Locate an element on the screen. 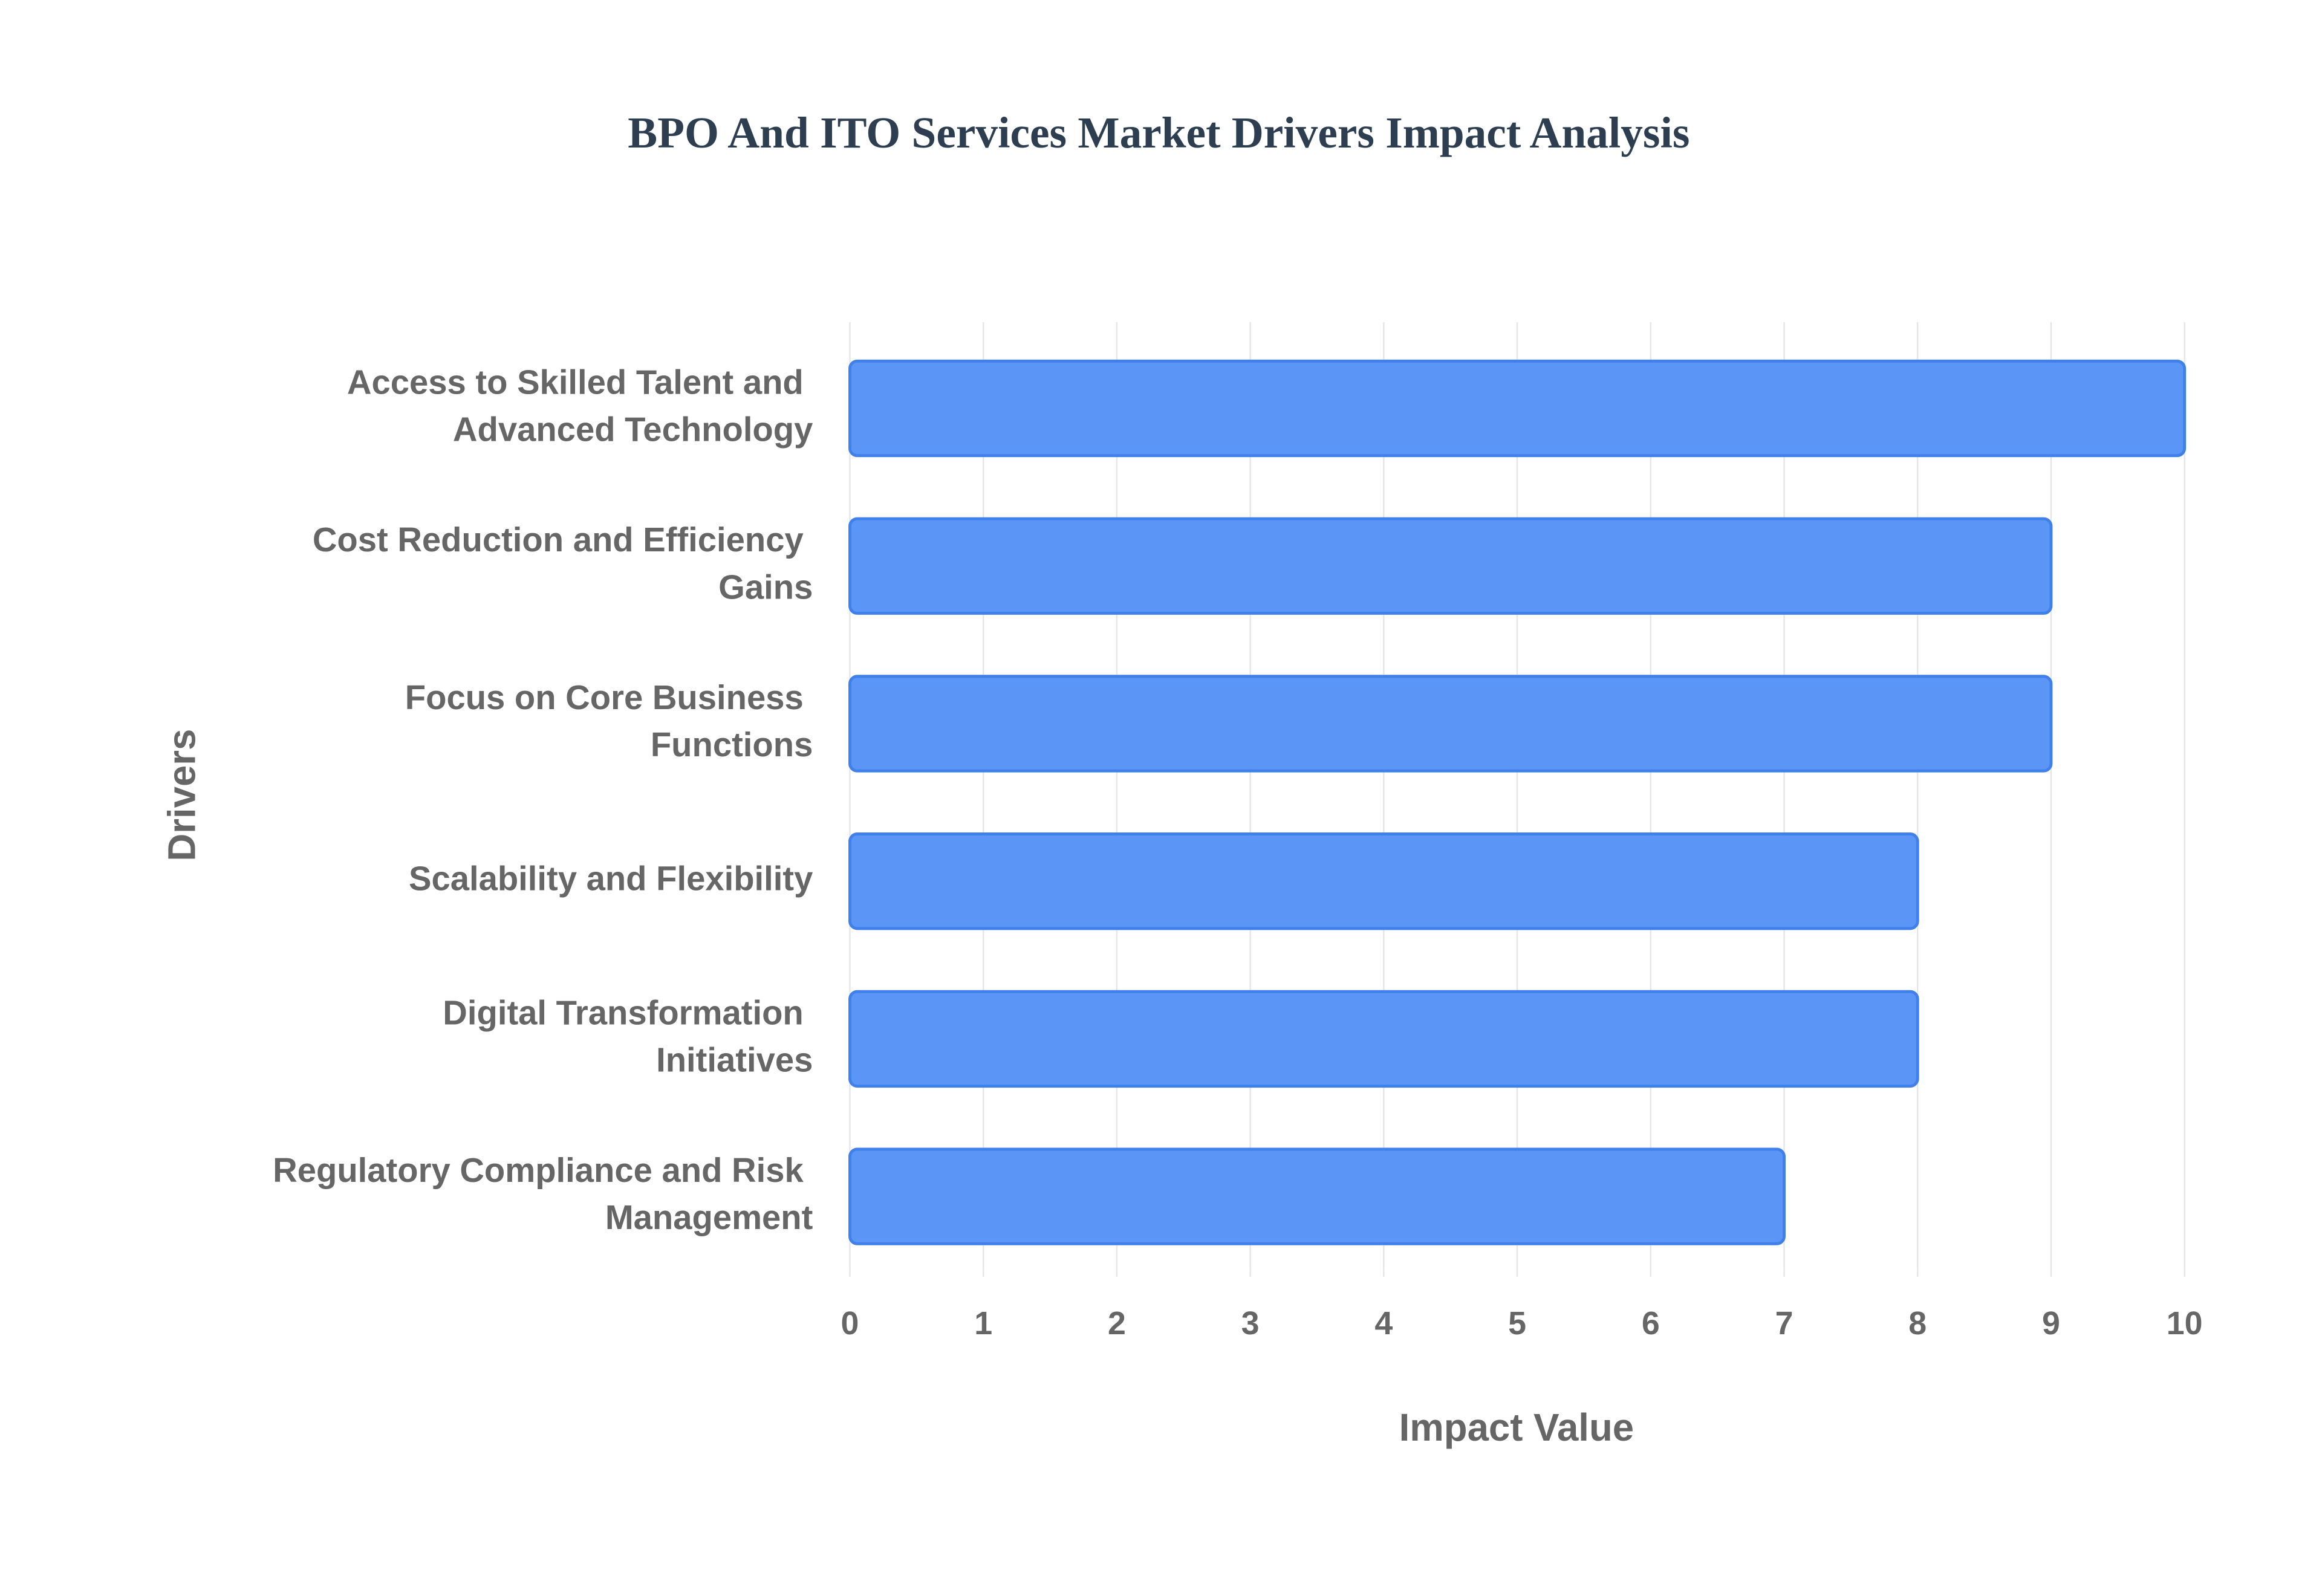  x-tick-label: 0 is located at coordinates (850, 1323).